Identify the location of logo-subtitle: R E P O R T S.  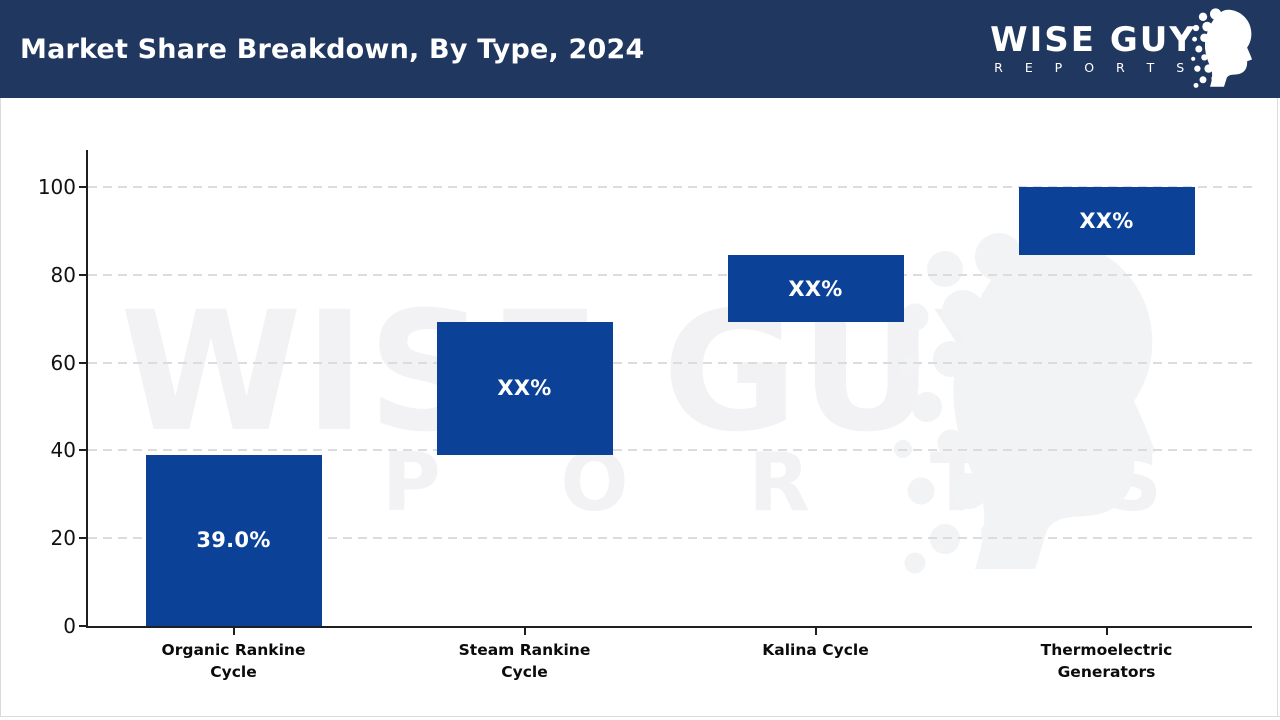
(1094, 67).